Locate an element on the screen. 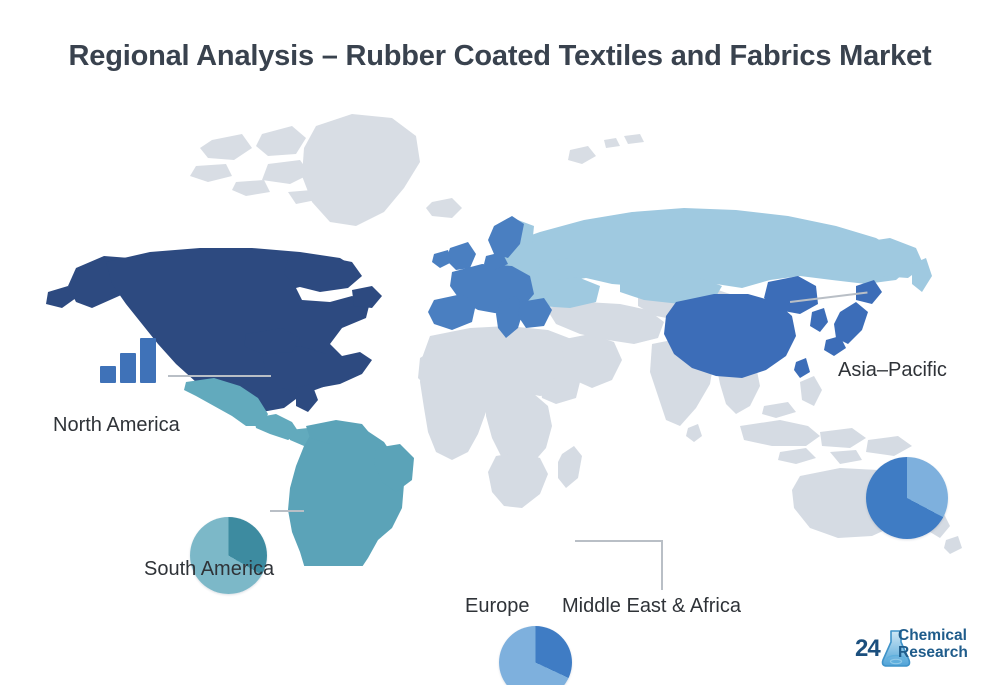 Image resolution: width=1000 pixels, height=685 pixels. map-region-north-america is located at coordinates (214, 330).